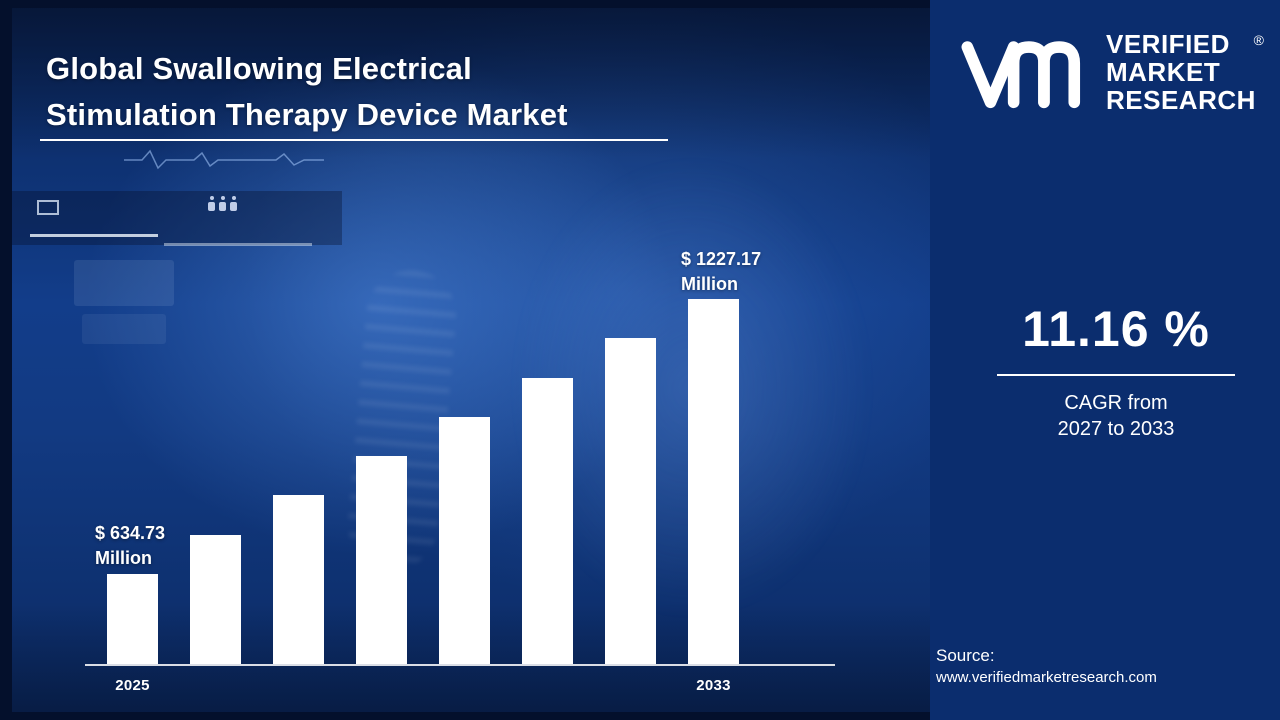  I want to click on data-label-last-unit: Million, so click(709, 284).